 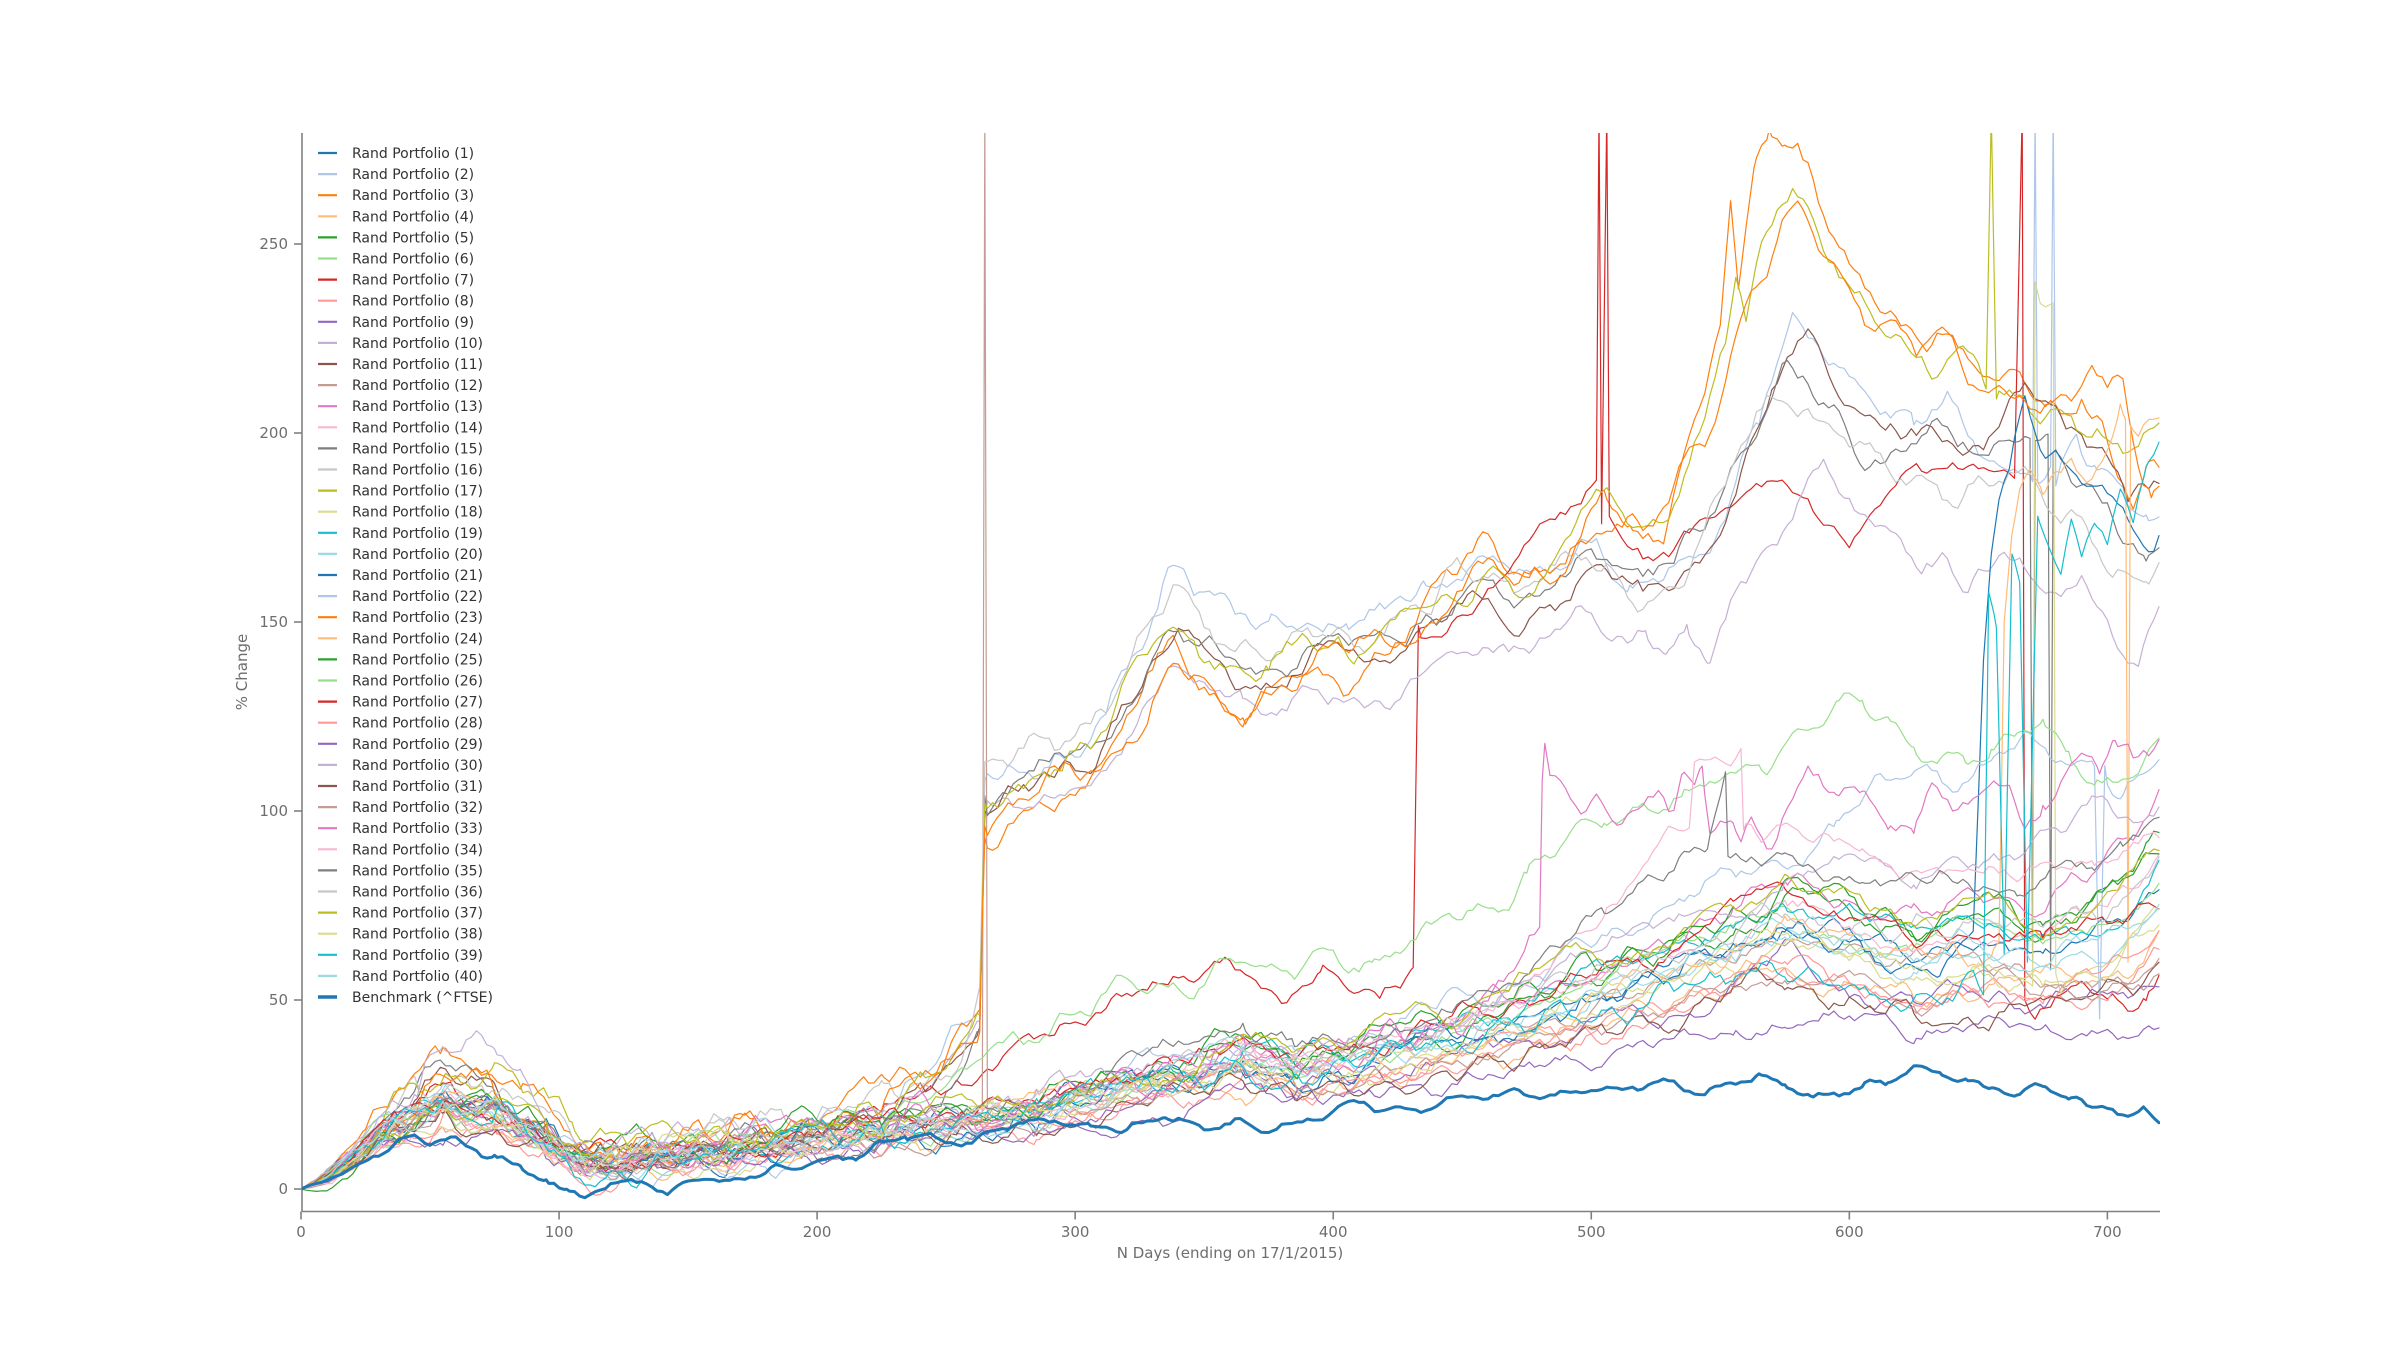 I want to click on legend-item-24: Rand Portfolio (24), so click(x=400, y=639).